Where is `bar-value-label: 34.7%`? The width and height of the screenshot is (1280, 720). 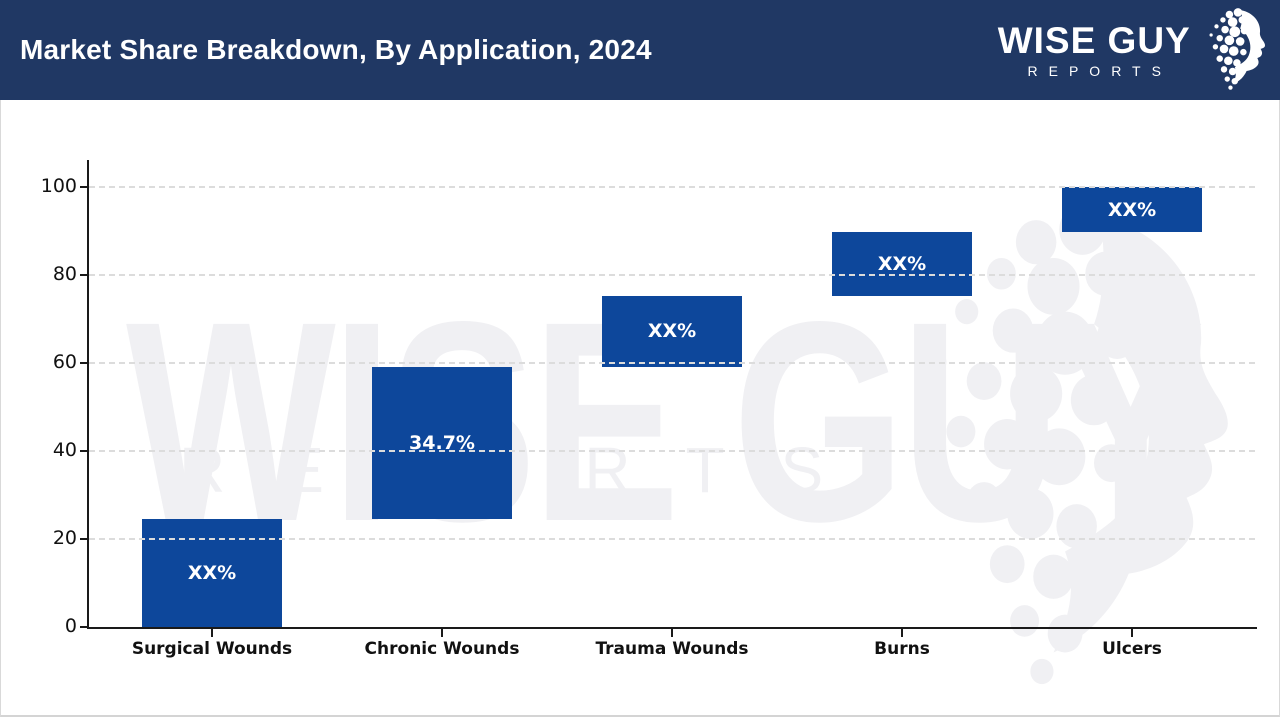
bar-value-label: 34.7% is located at coordinates (442, 442).